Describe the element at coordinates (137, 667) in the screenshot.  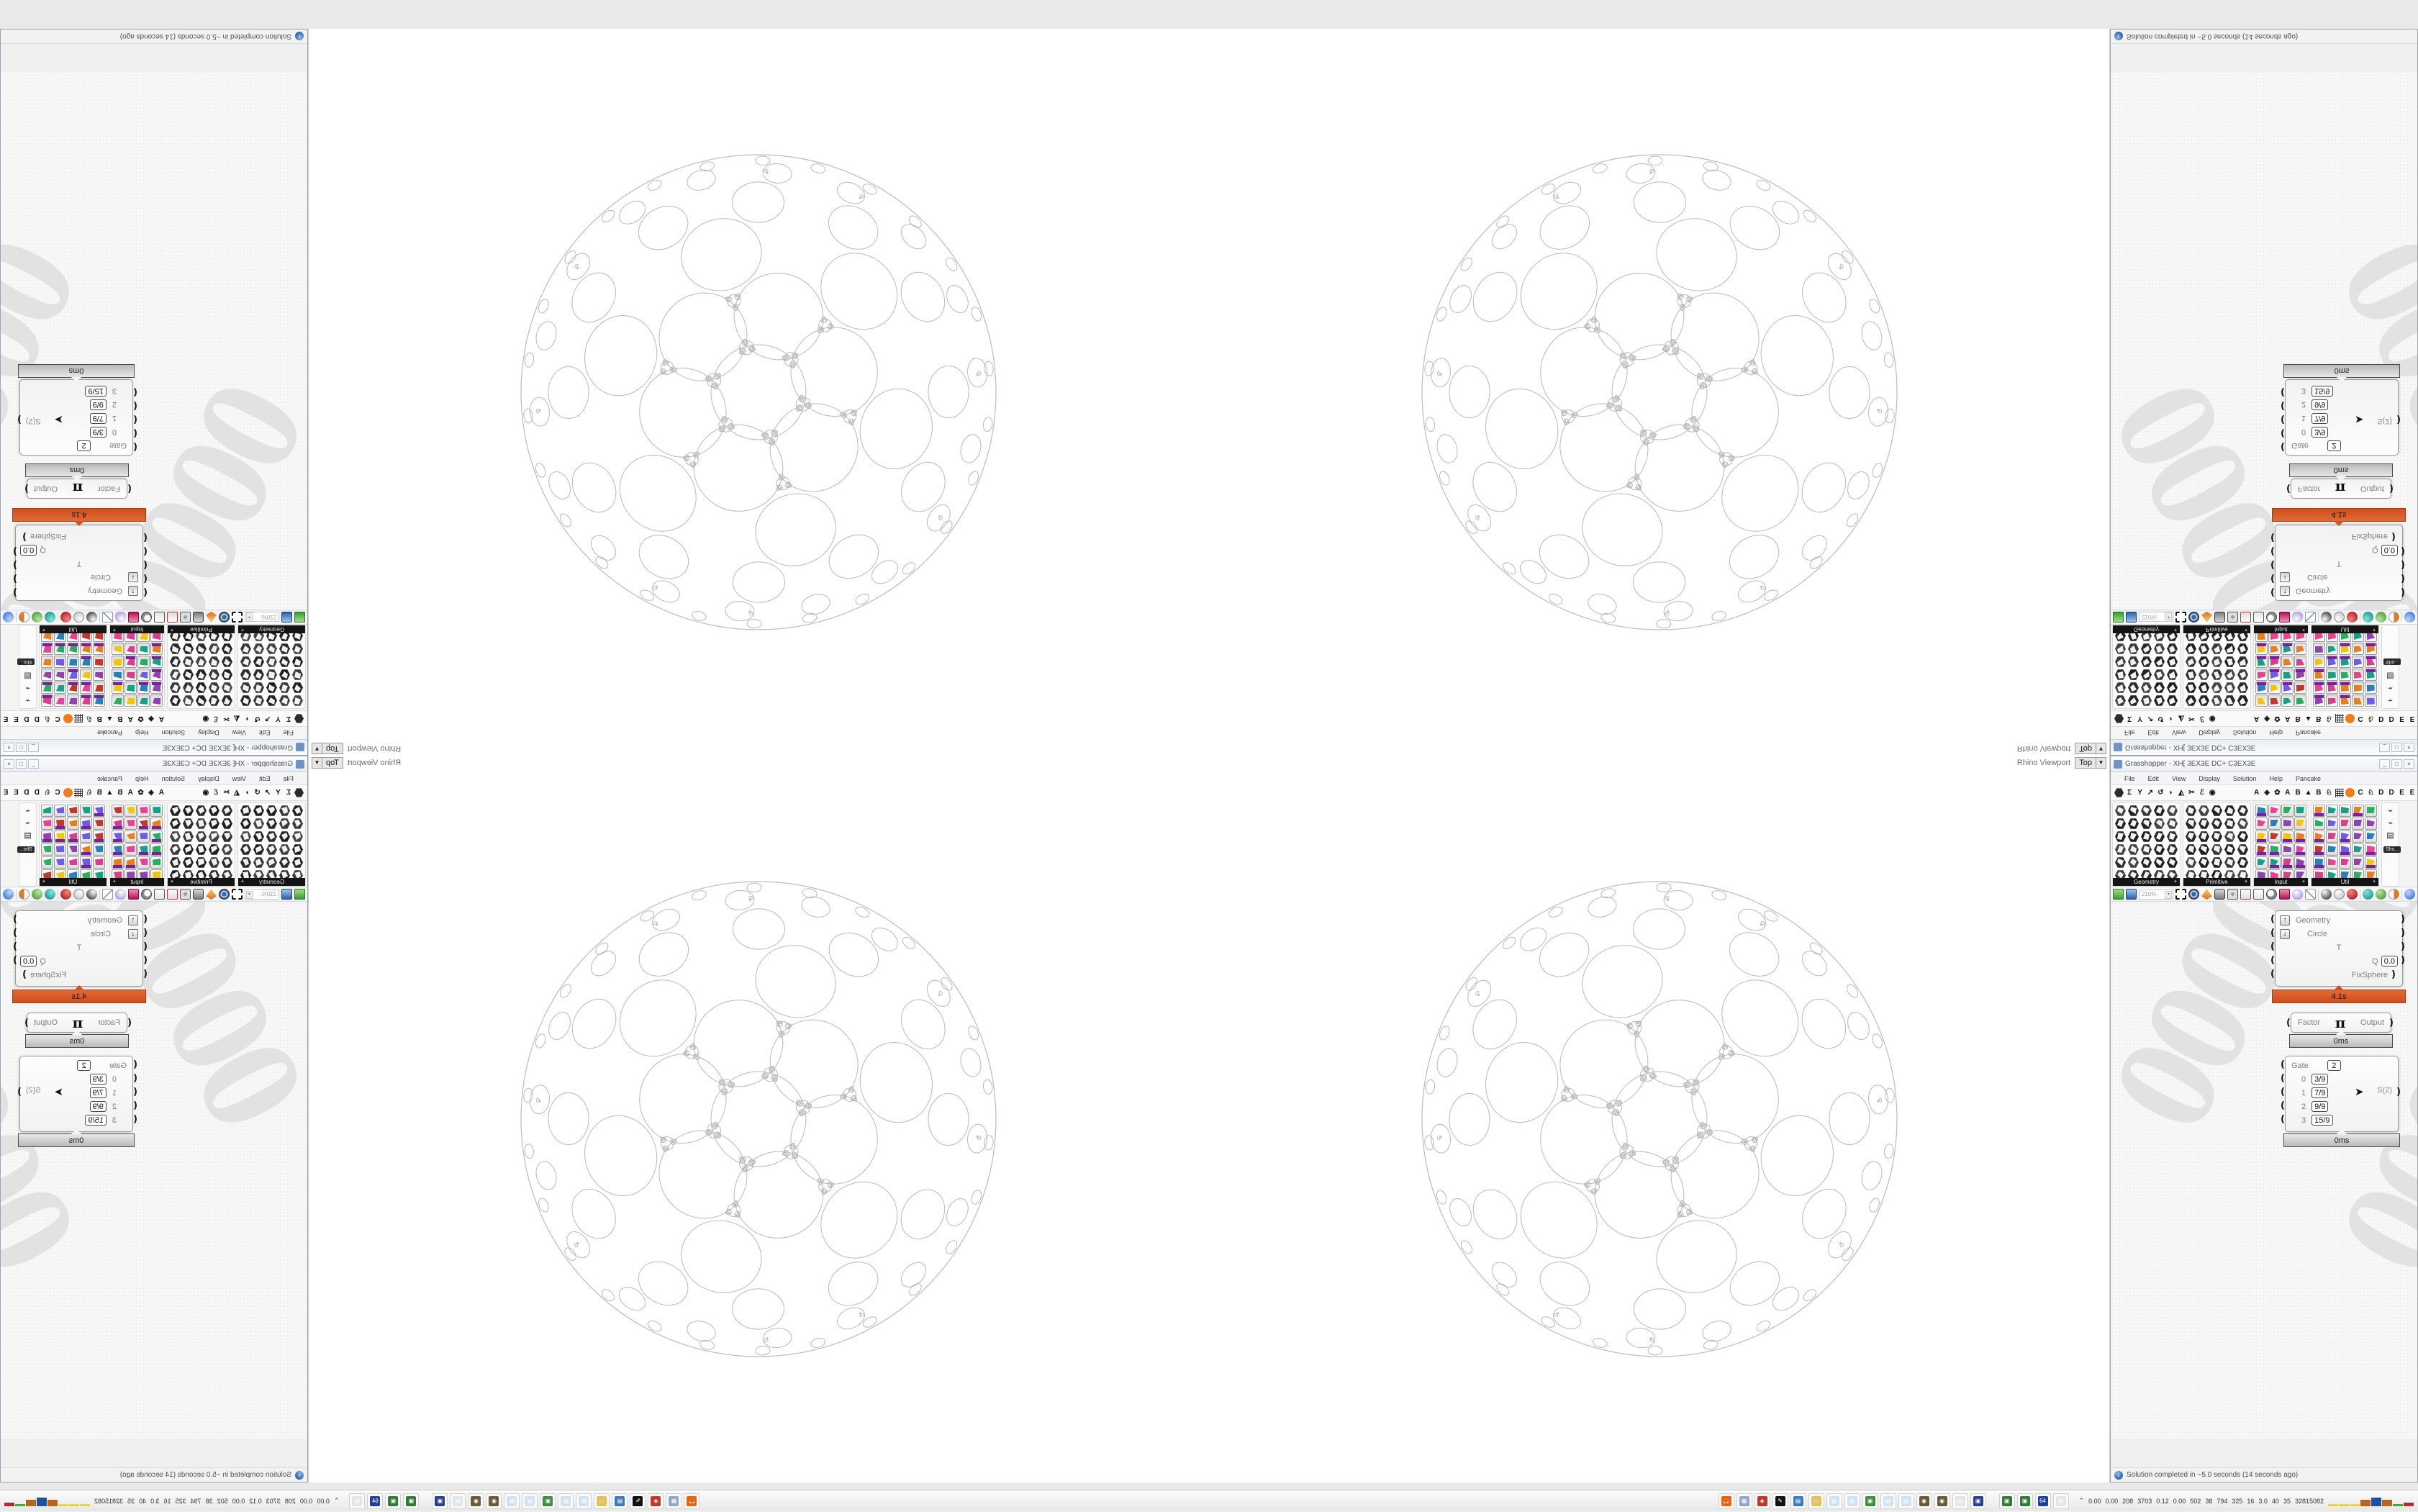
I see `palette-group-input: Input ✦` at that location.